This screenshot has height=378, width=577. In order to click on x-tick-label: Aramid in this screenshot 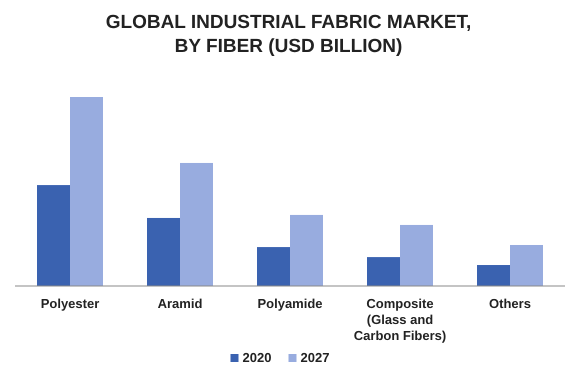, I will do `click(180, 303)`.